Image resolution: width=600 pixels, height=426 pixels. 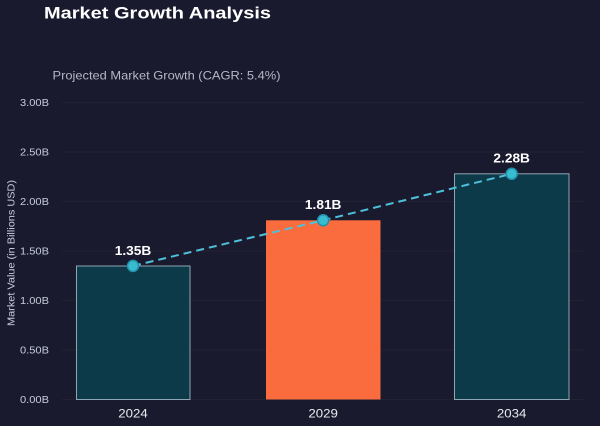 What do you see at coordinates (34, 202) in the screenshot?
I see `svg-text: 2.00B` at bounding box center [34, 202].